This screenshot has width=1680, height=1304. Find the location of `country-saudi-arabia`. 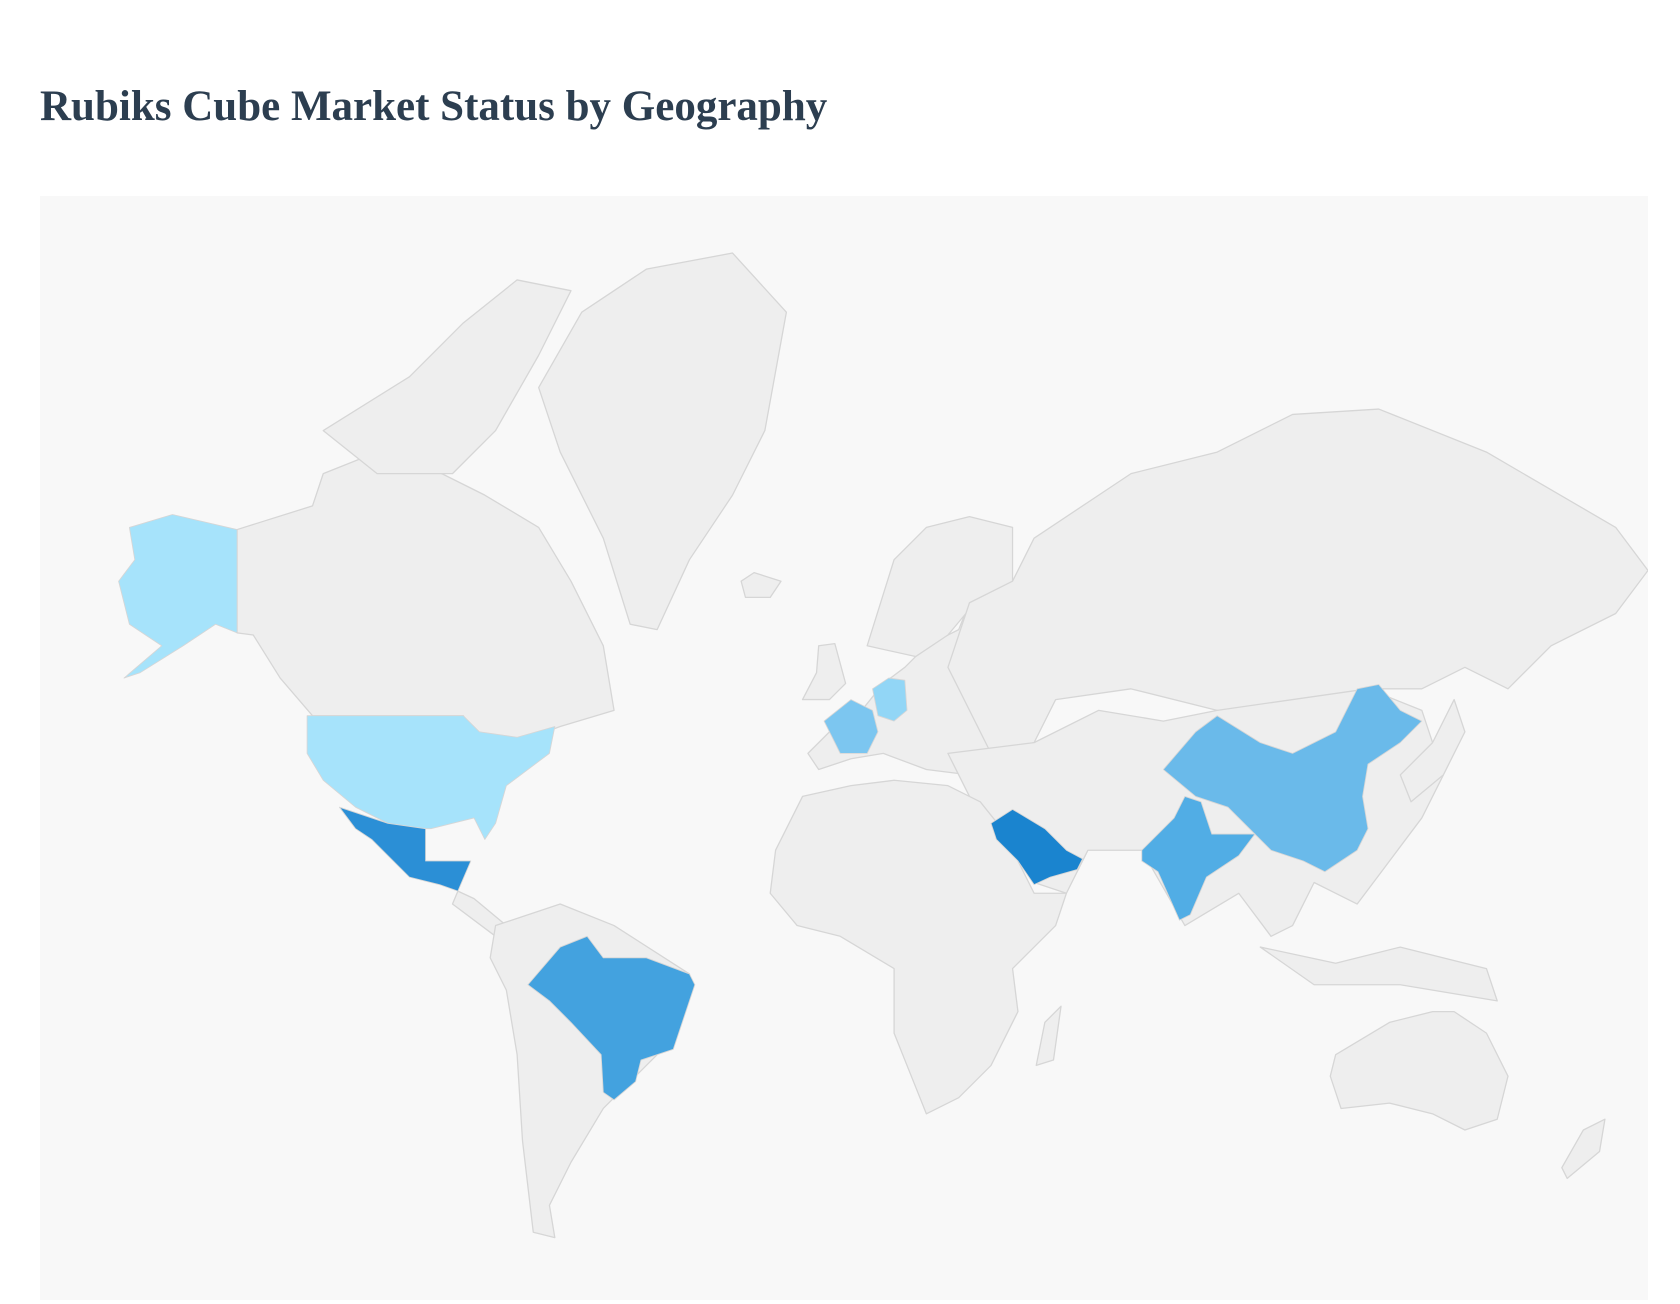

country-saudi-arabia is located at coordinates (1036, 847).